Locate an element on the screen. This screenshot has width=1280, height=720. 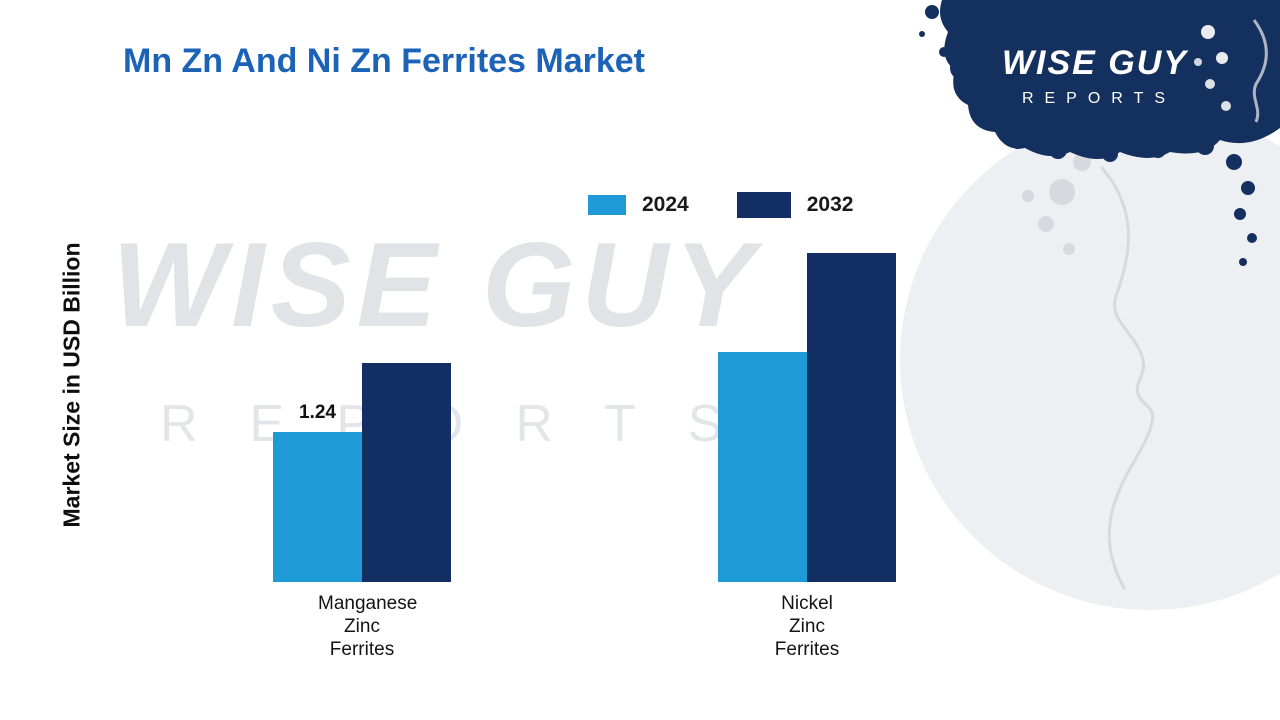
bar-manganese-2024 is located at coordinates (317, 507).